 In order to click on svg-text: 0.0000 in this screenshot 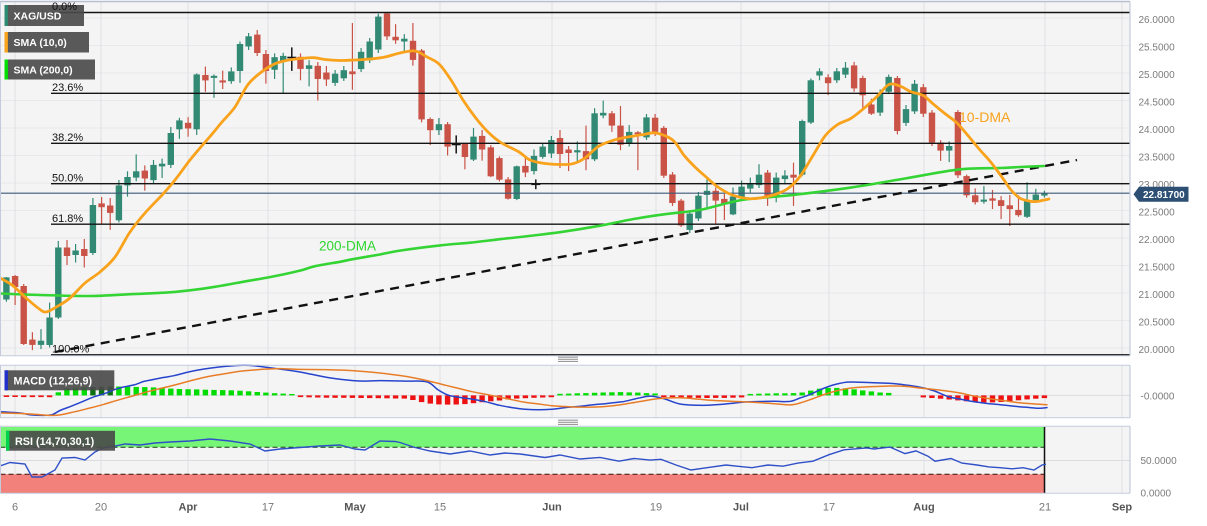, I will do `click(1156, 494)`.